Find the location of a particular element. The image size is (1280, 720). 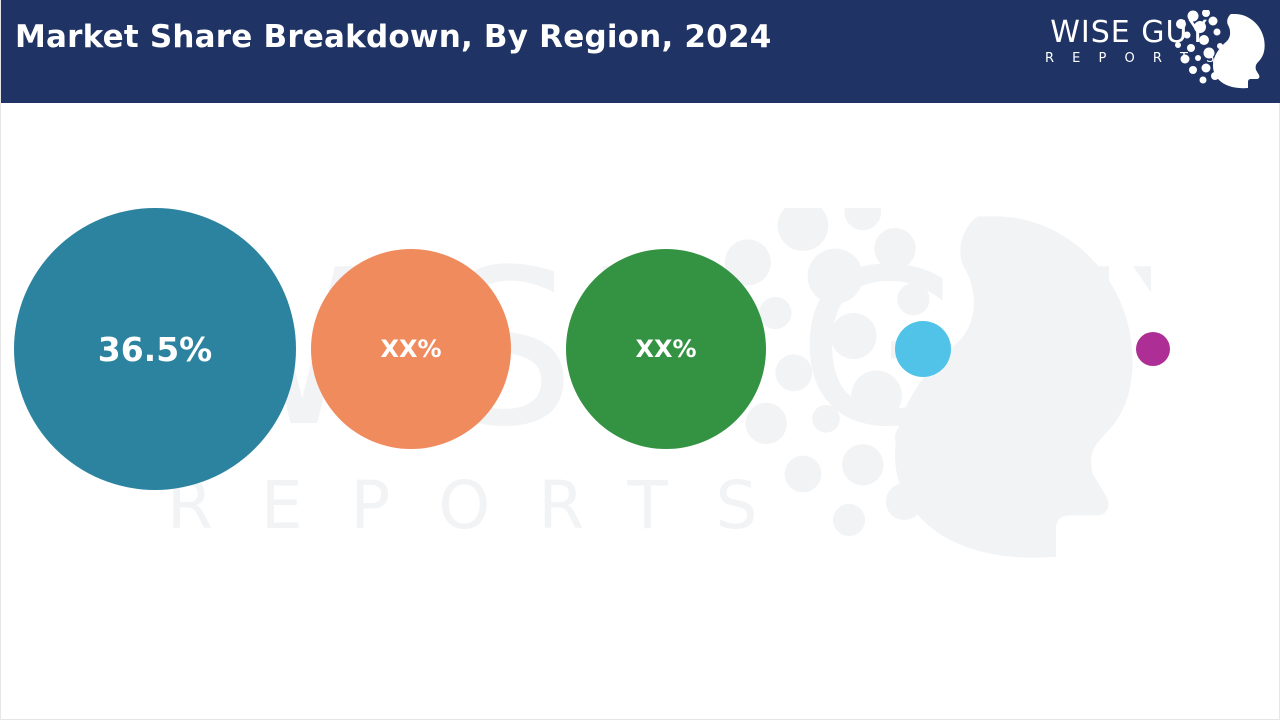

brand-logo: WISE GUY R E P O R T S is located at coordinates (1149, 50).